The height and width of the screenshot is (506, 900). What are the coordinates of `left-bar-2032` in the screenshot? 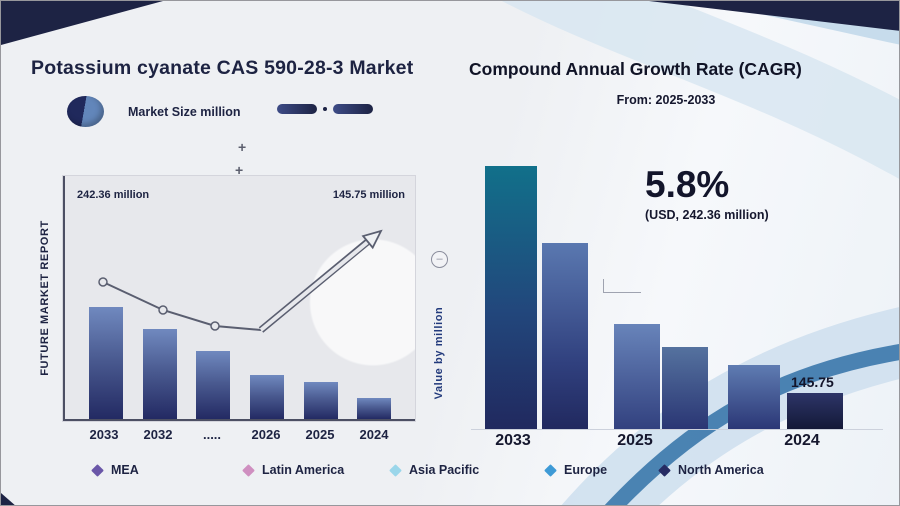 It's located at (159, 374).